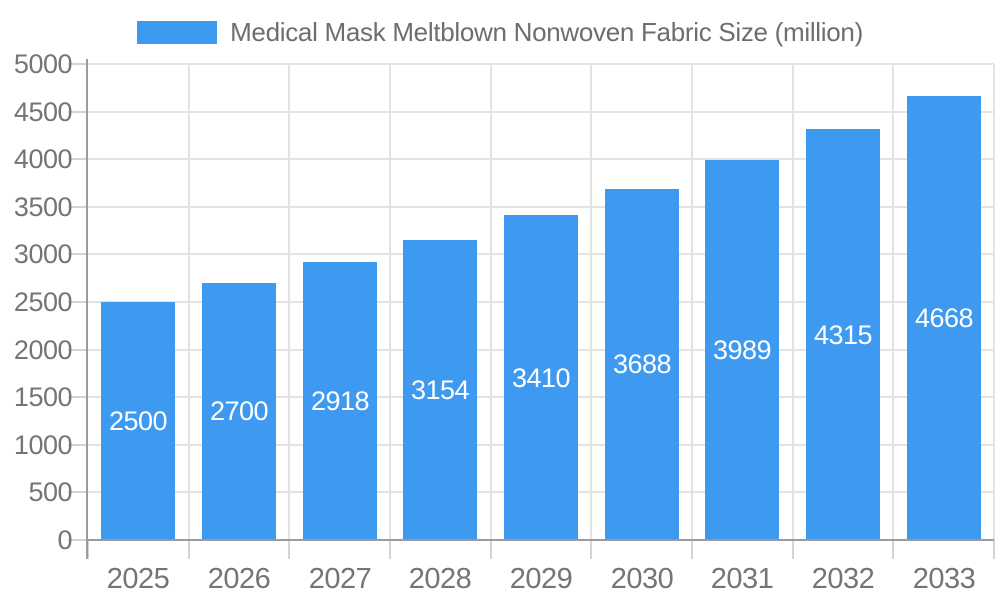 This screenshot has width=1000, height=600. I want to click on x-axis-tick-label: 2027, so click(340, 579).